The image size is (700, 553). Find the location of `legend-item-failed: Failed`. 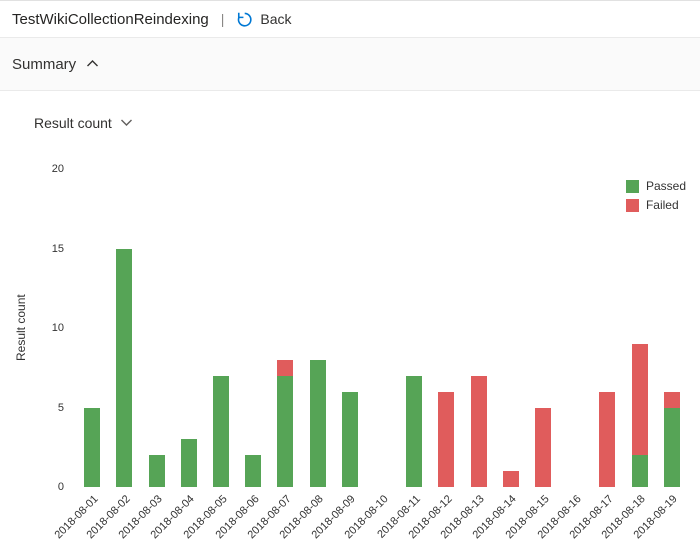

legend-item-failed: Failed is located at coordinates (655, 205).